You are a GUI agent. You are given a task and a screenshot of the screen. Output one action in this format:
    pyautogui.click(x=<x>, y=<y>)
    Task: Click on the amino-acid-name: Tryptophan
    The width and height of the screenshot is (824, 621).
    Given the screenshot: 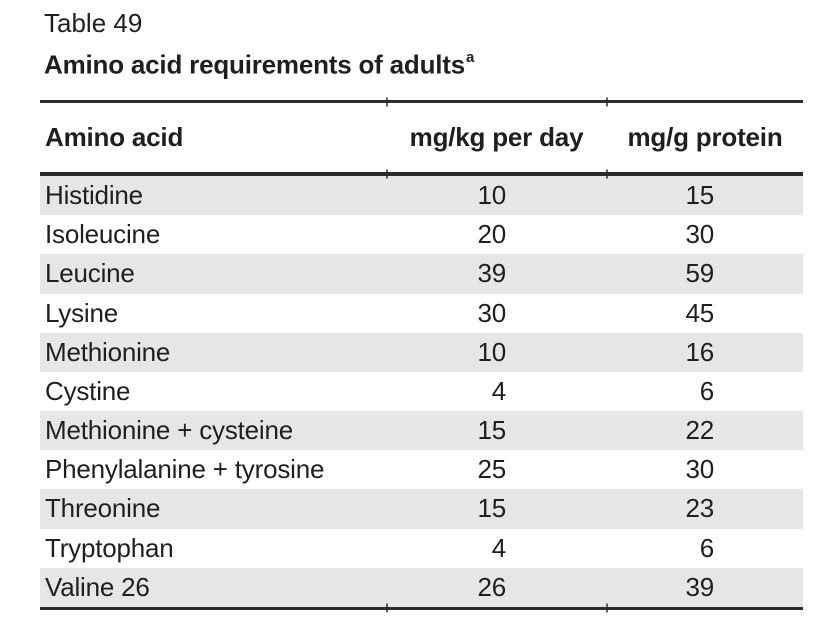 What is the action you would take?
    pyautogui.click(x=109, y=547)
    